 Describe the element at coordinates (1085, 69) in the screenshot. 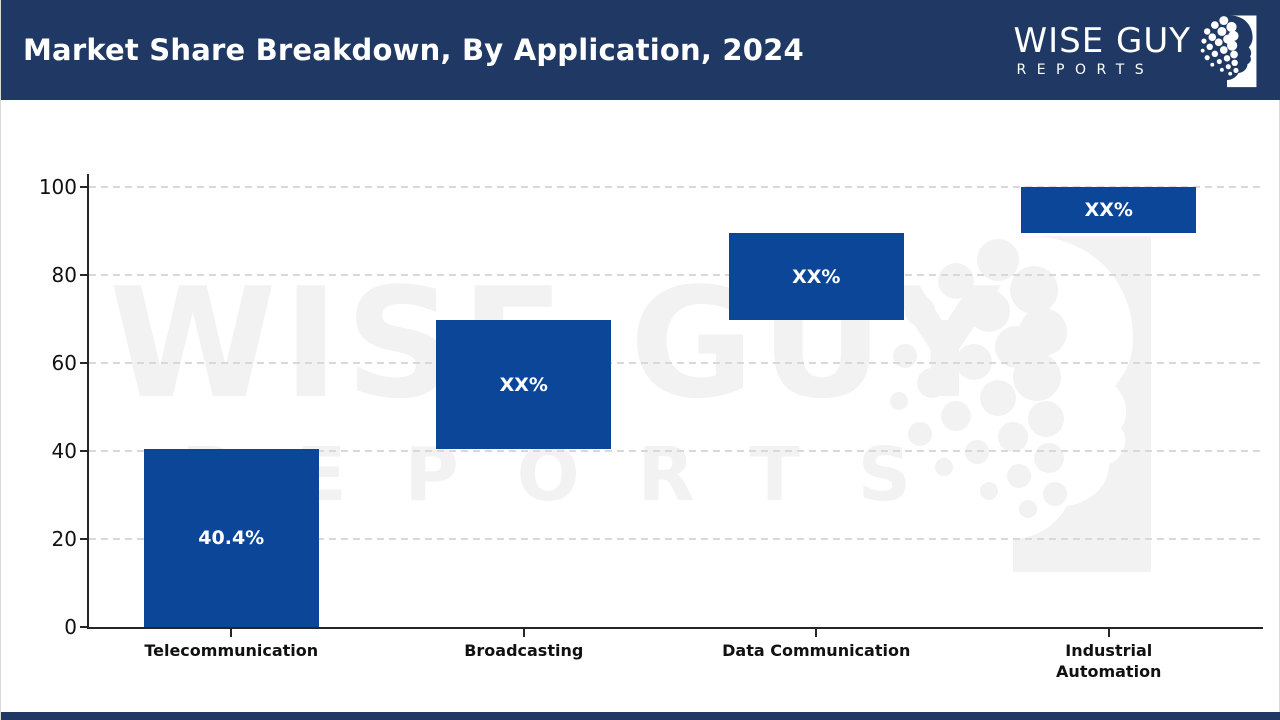

I see `logo-subtext: REPORTS` at that location.